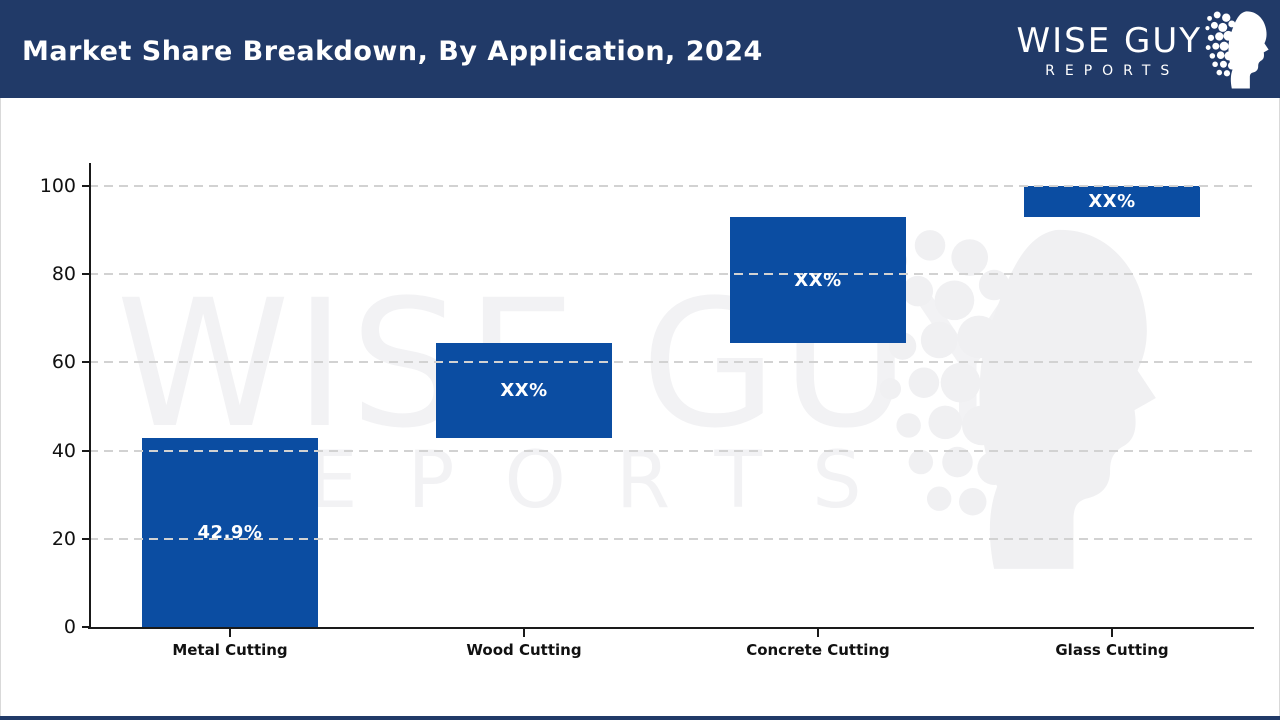 This screenshot has width=1280, height=720. Describe the element at coordinates (69, 627) in the screenshot. I see `y-tick-label-0: 0` at that location.